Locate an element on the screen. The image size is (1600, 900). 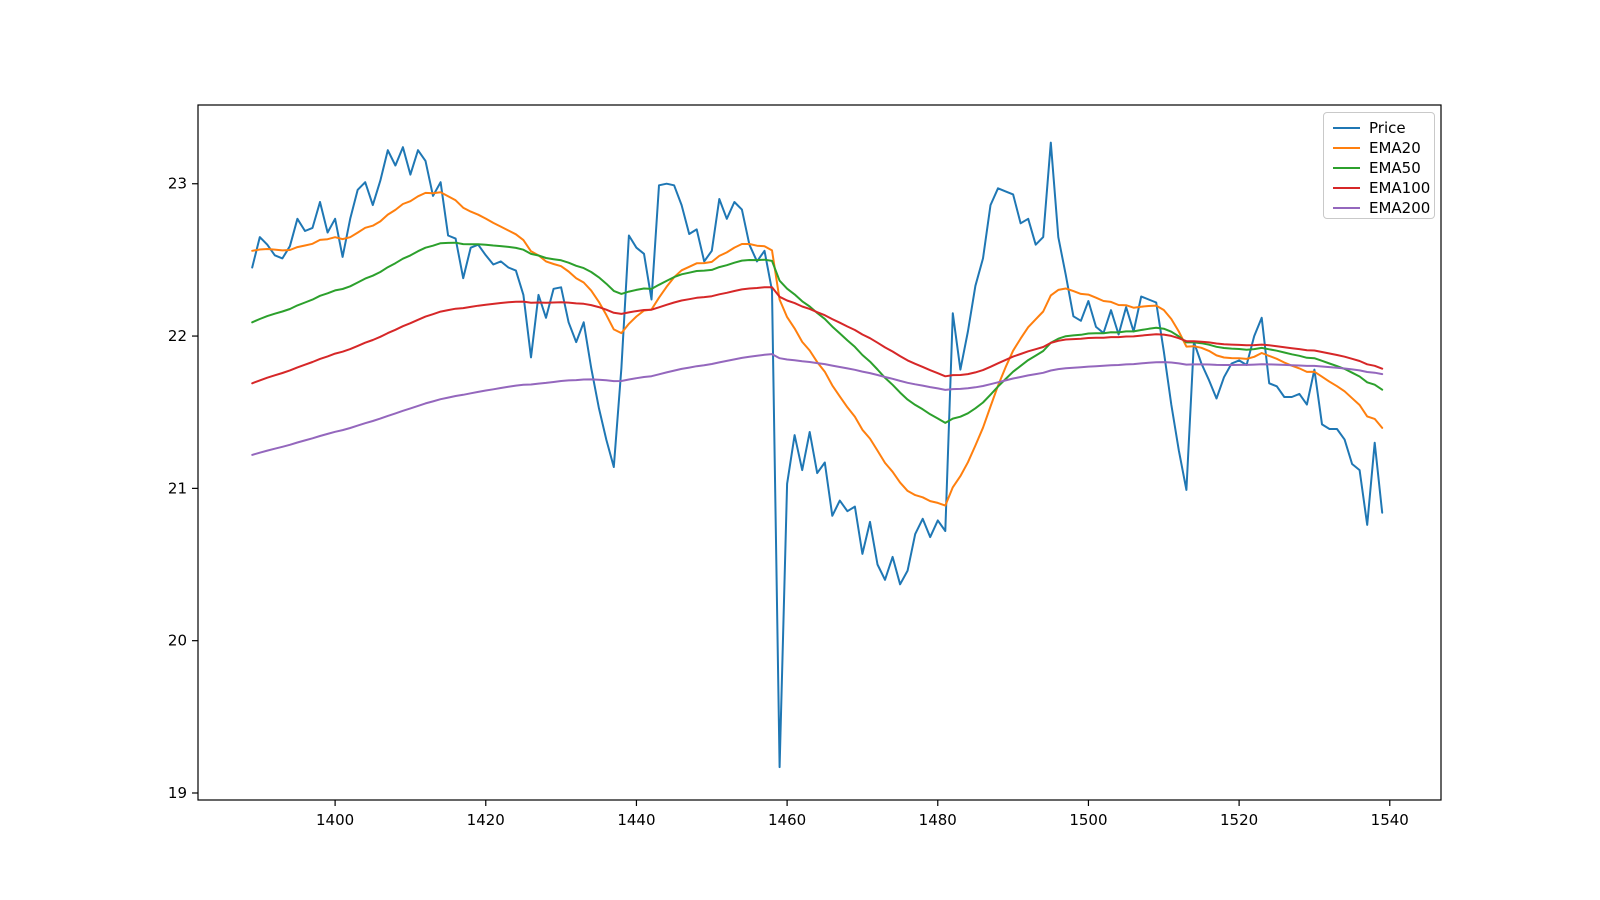
legend-item-ema200: EMA200 is located at coordinates (1381, 208).